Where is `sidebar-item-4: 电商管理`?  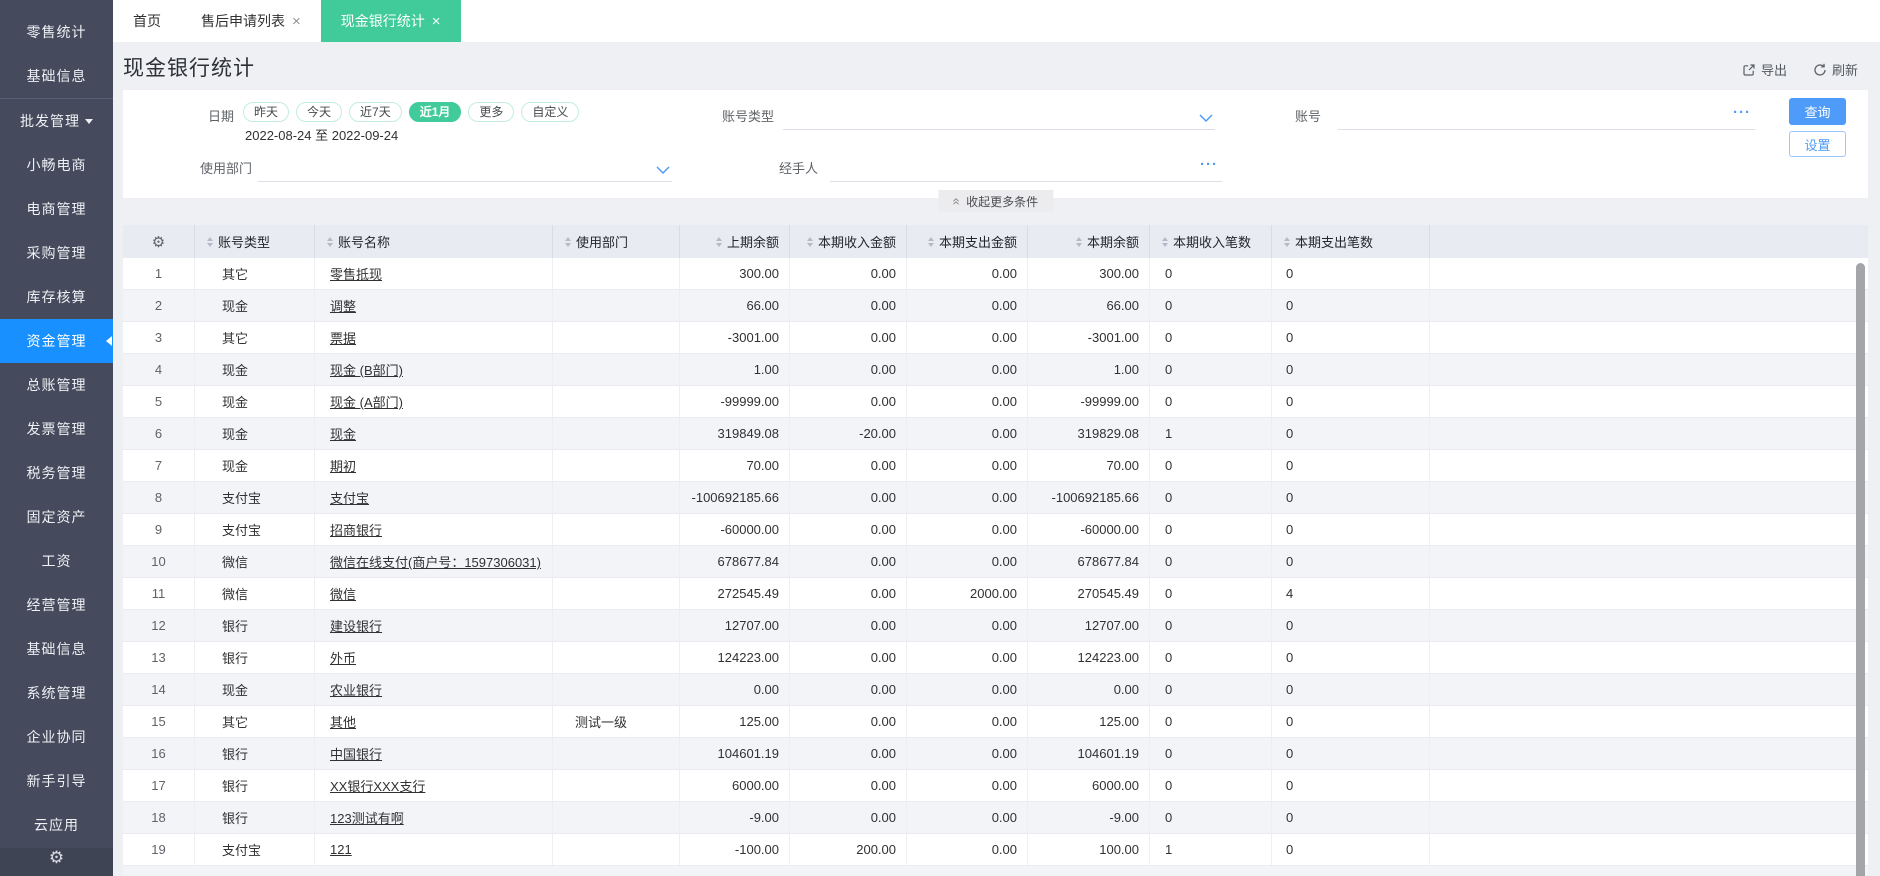
sidebar-item-4: 电商管理 is located at coordinates (56, 209).